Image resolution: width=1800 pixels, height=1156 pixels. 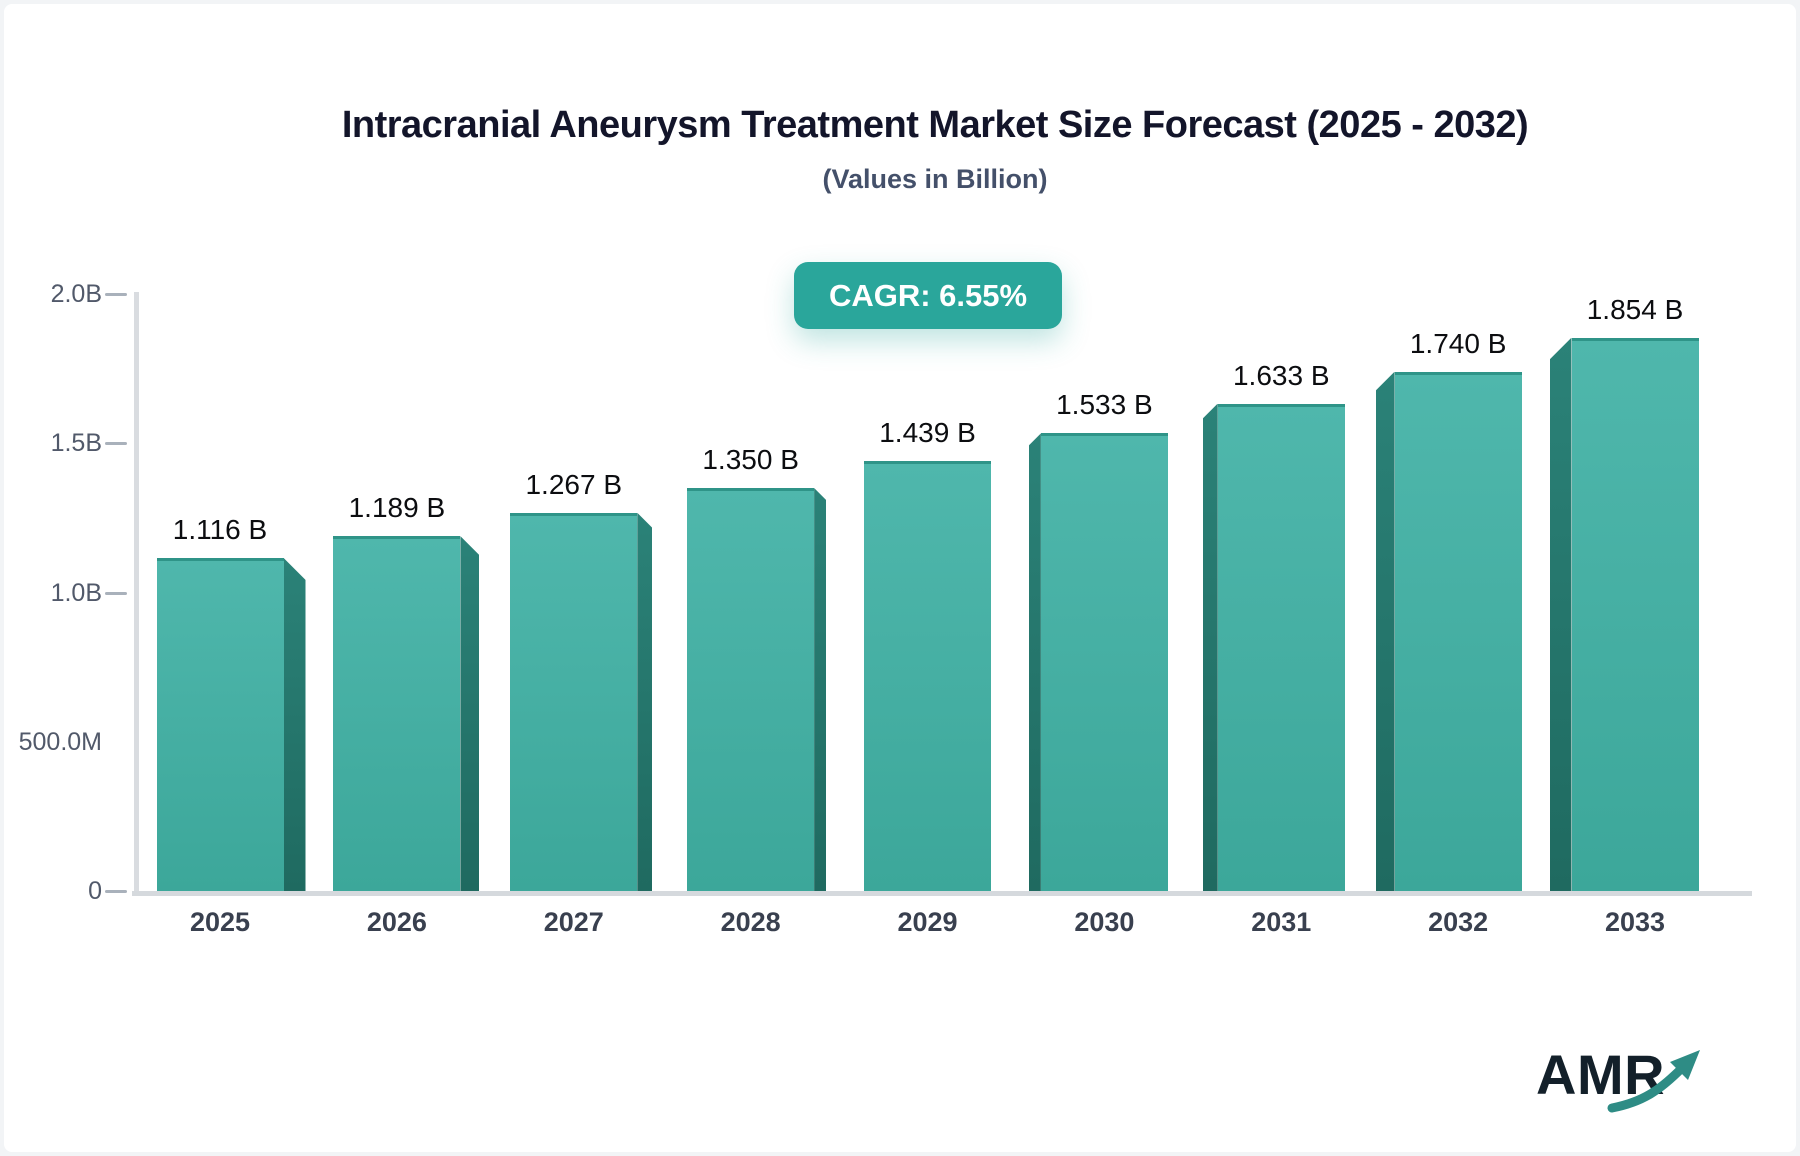 I want to click on bar-2031, so click(x=1281, y=647).